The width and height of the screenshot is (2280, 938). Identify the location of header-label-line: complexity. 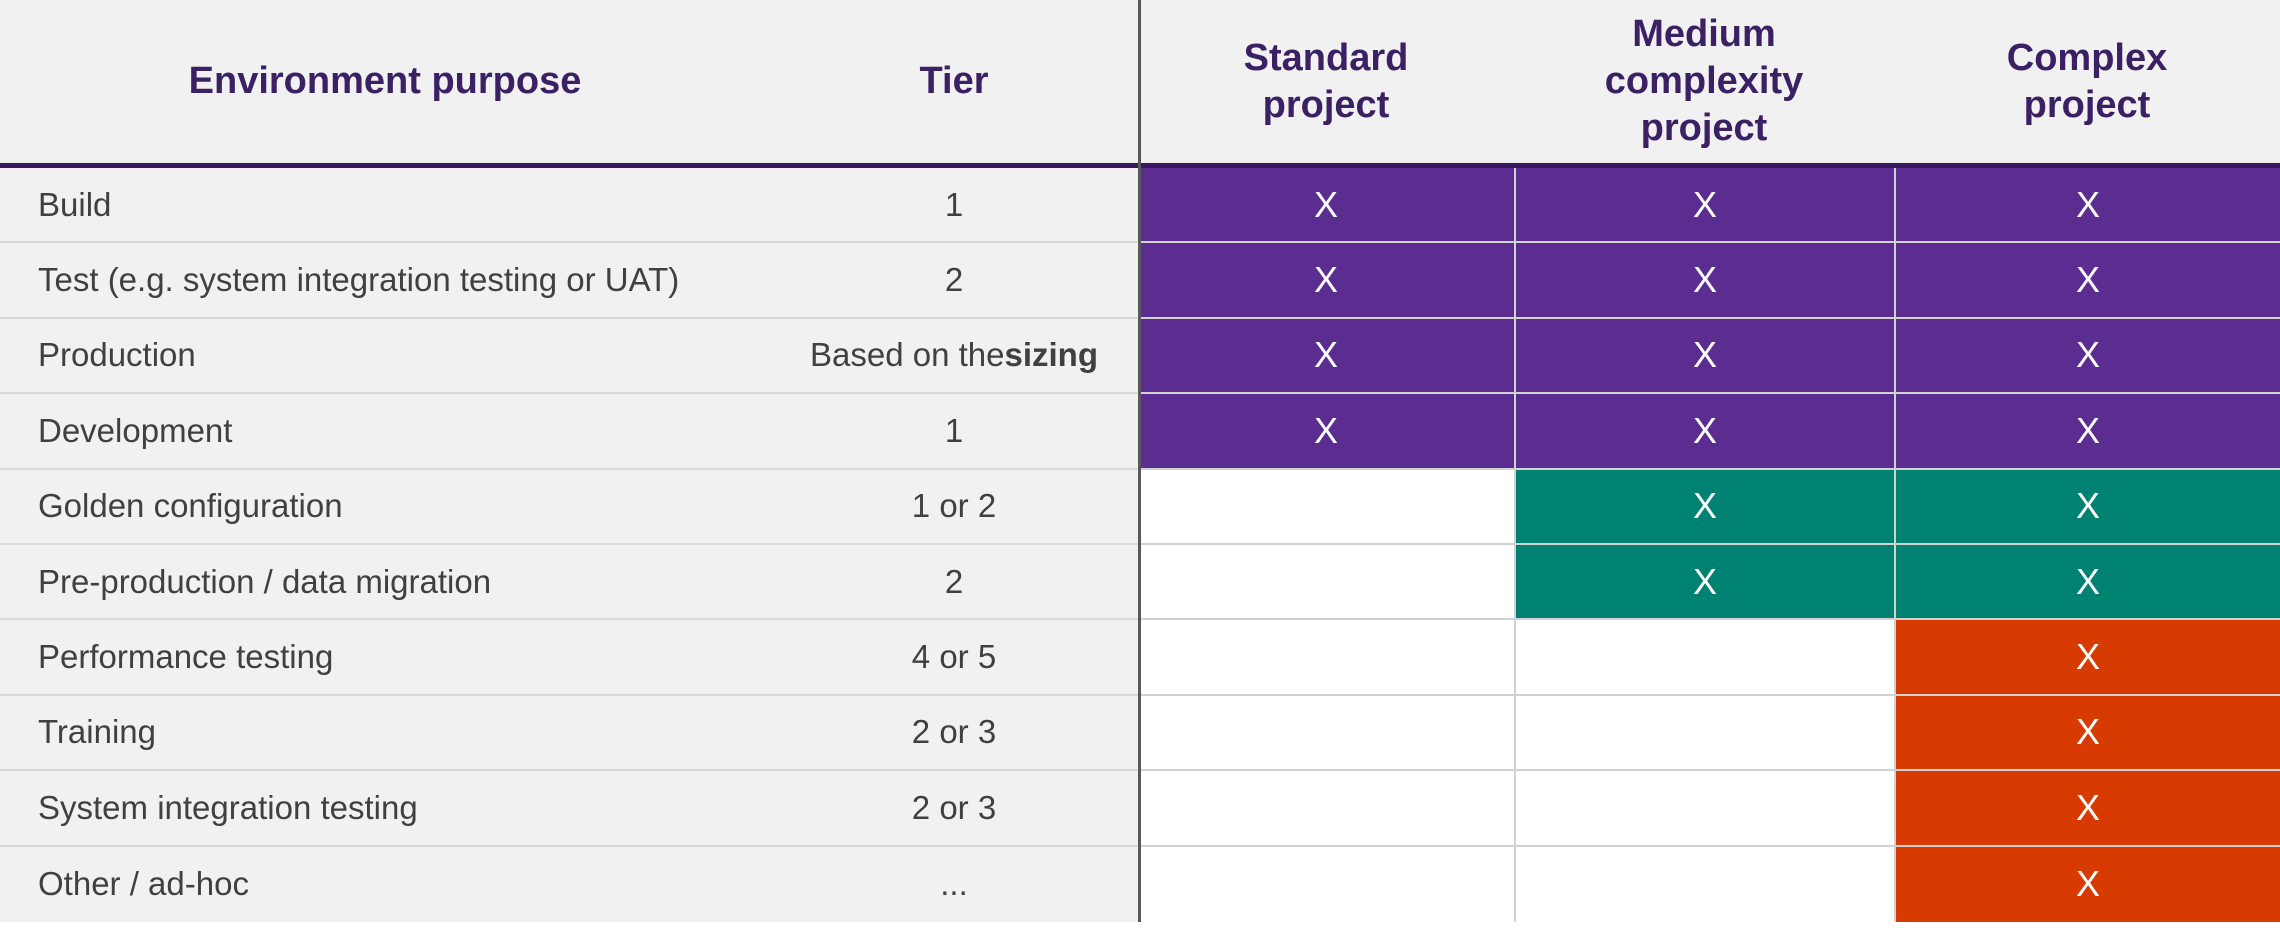
(1704, 81).